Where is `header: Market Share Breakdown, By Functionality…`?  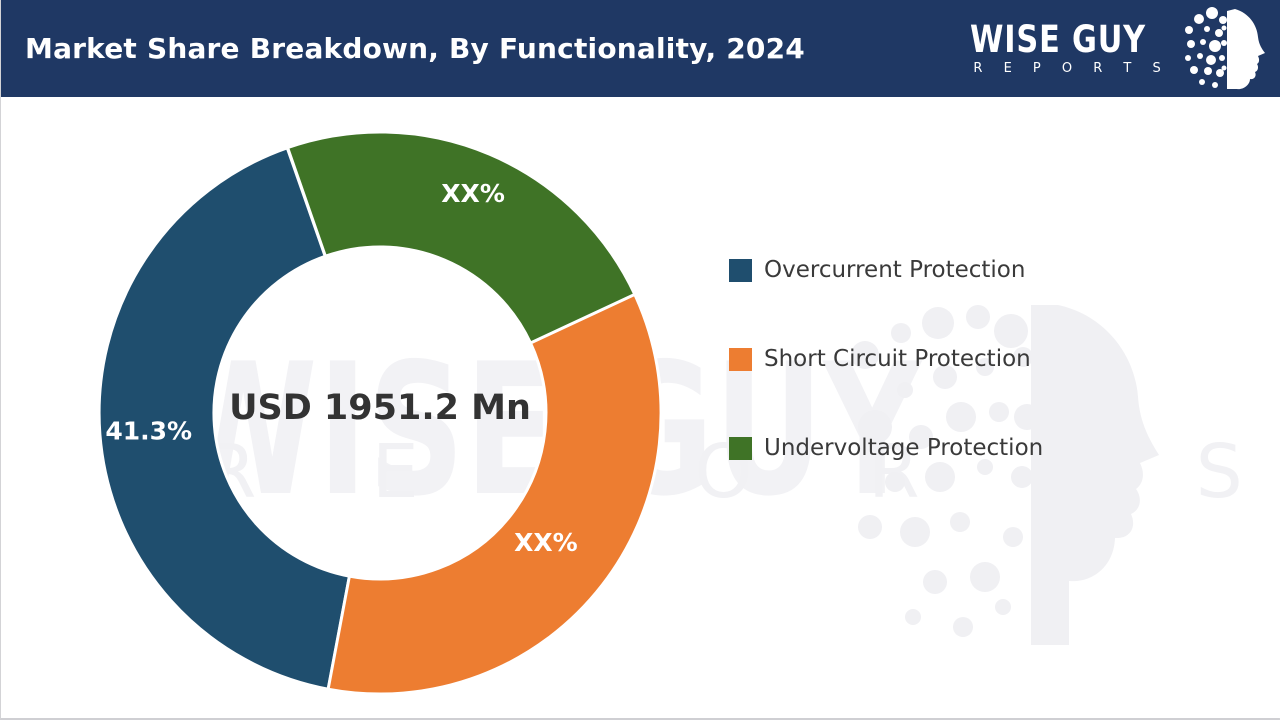
header: Market Share Breakdown, By Functionality… is located at coordinates (640, 48).